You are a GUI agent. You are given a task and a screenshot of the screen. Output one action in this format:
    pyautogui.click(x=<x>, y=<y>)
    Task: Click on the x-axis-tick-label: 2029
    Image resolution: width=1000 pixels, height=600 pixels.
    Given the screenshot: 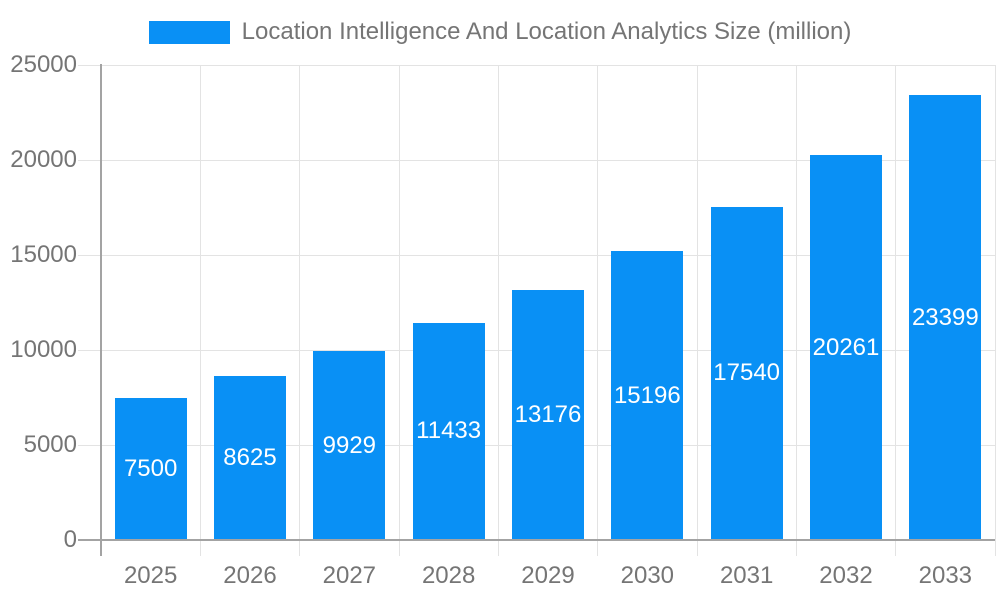 What is the action you would take?
    pyautogui.click(x=548, y=575)
    